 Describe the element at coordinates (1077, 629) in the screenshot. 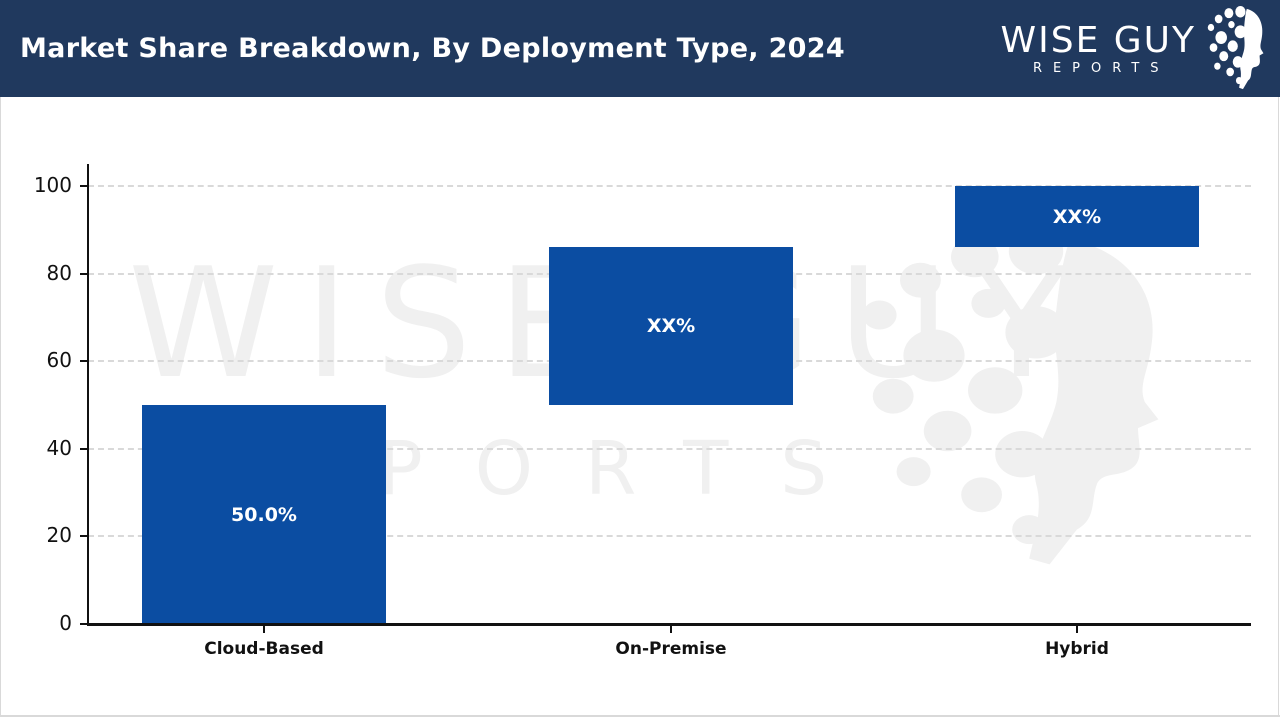

I see `x-tick-hybrid` at that location.